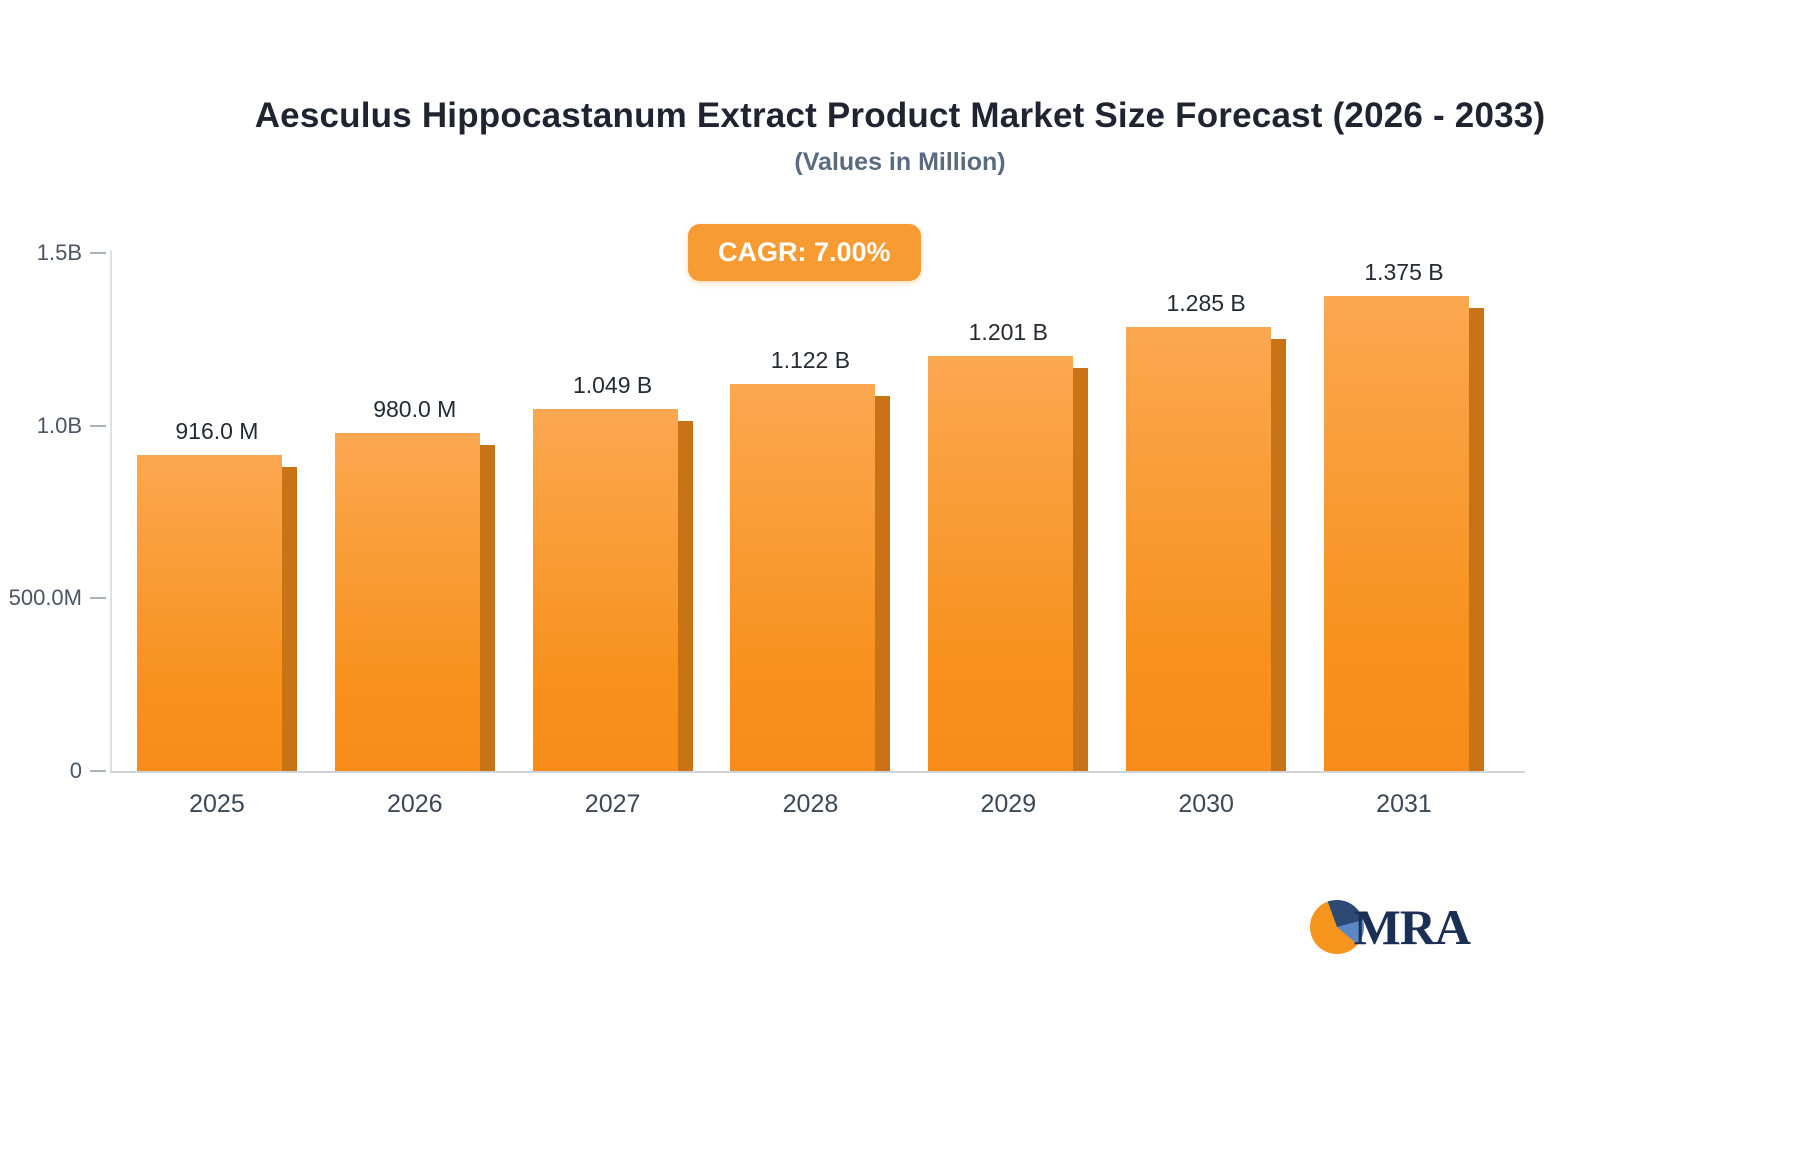 The height and width of the screenshot is (1156, 1800). I want to click on bar-value-label: 1.122 B, so click(810, 359).